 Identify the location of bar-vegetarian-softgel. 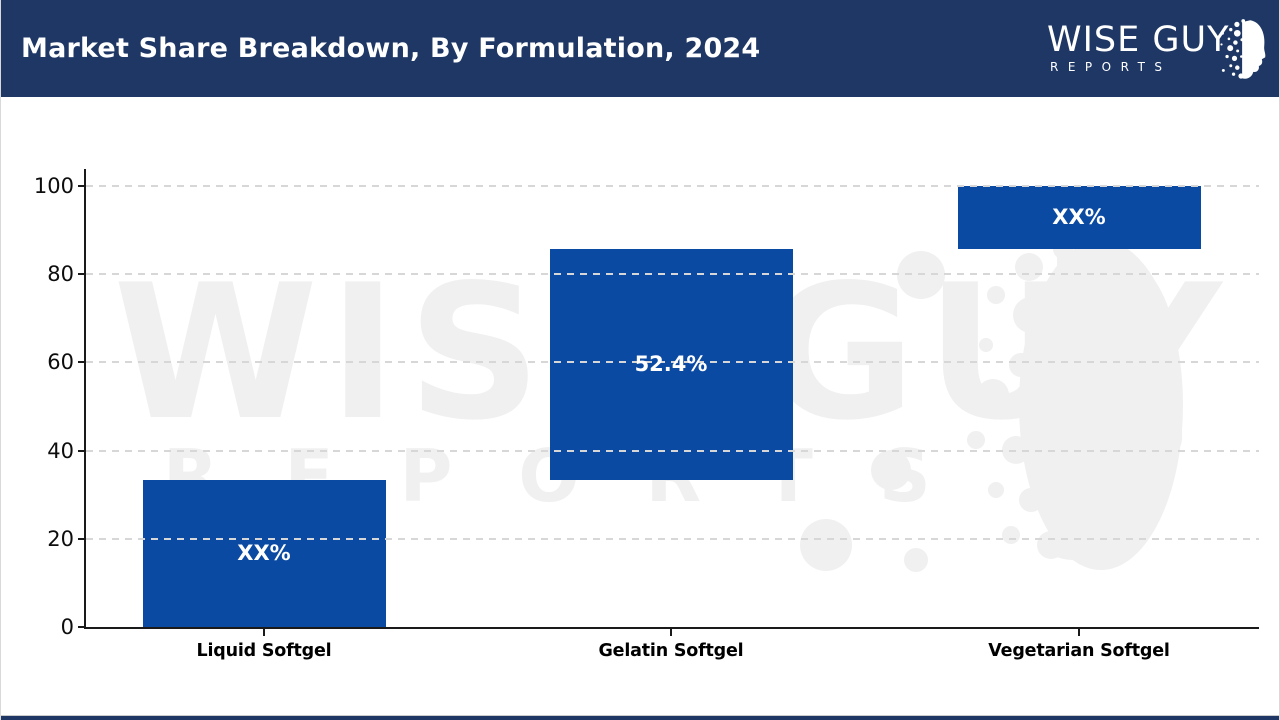
(1079, 217).